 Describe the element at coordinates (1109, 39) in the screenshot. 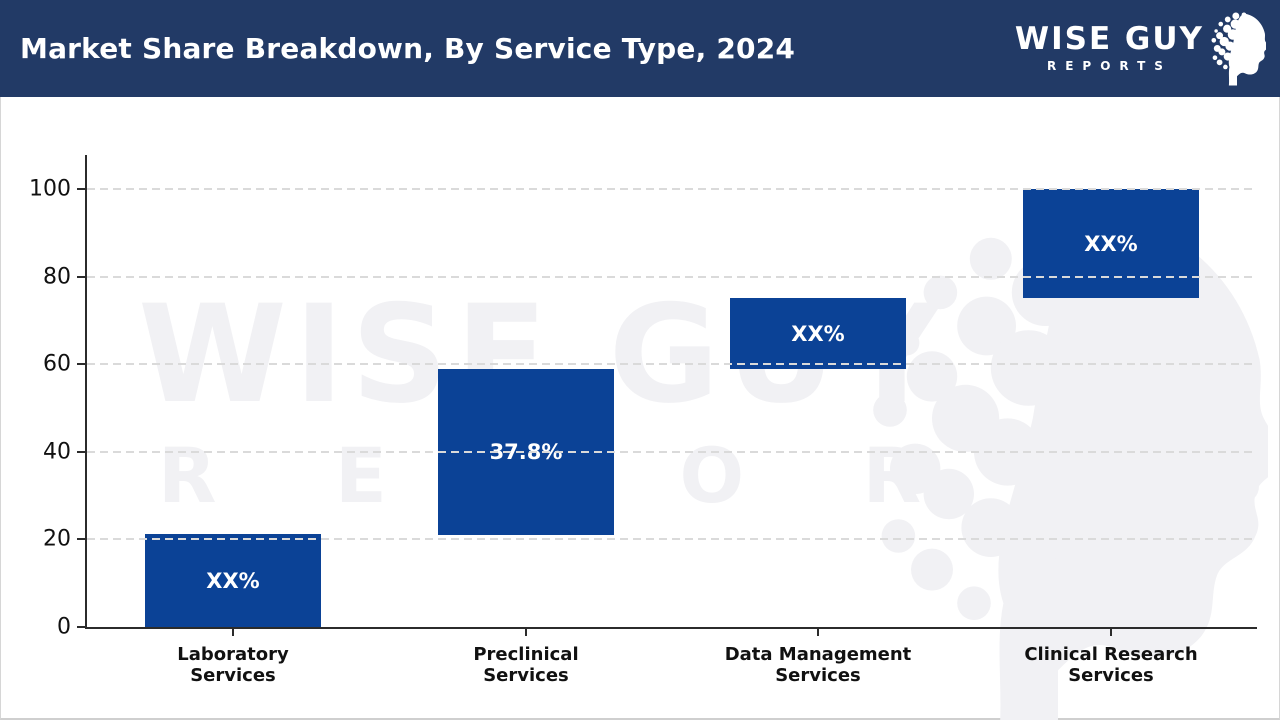

I see `logo-wordmark: WISE GUY` at that location.